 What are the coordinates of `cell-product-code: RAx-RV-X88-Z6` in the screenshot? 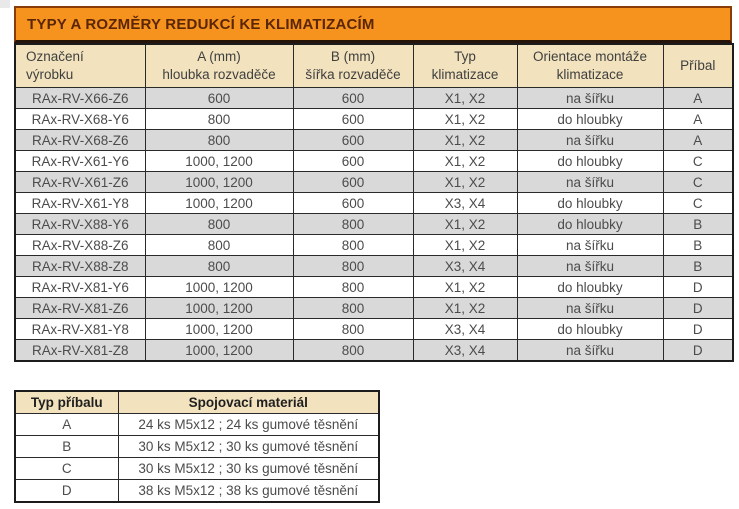 It's located at (80, 245).